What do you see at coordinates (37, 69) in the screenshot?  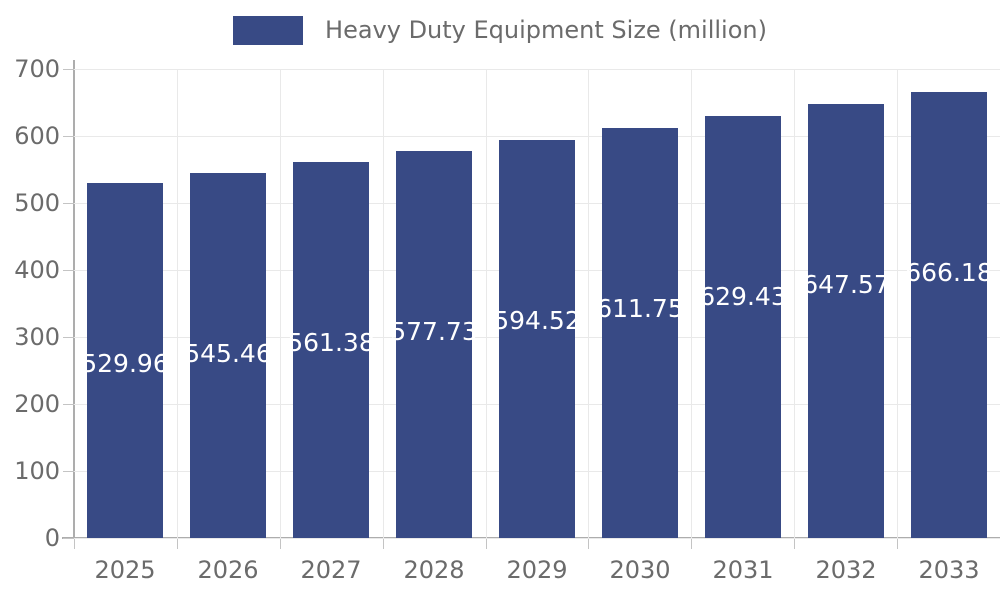 I see `y-axis-label: 700` at bounding box center [37, 69].